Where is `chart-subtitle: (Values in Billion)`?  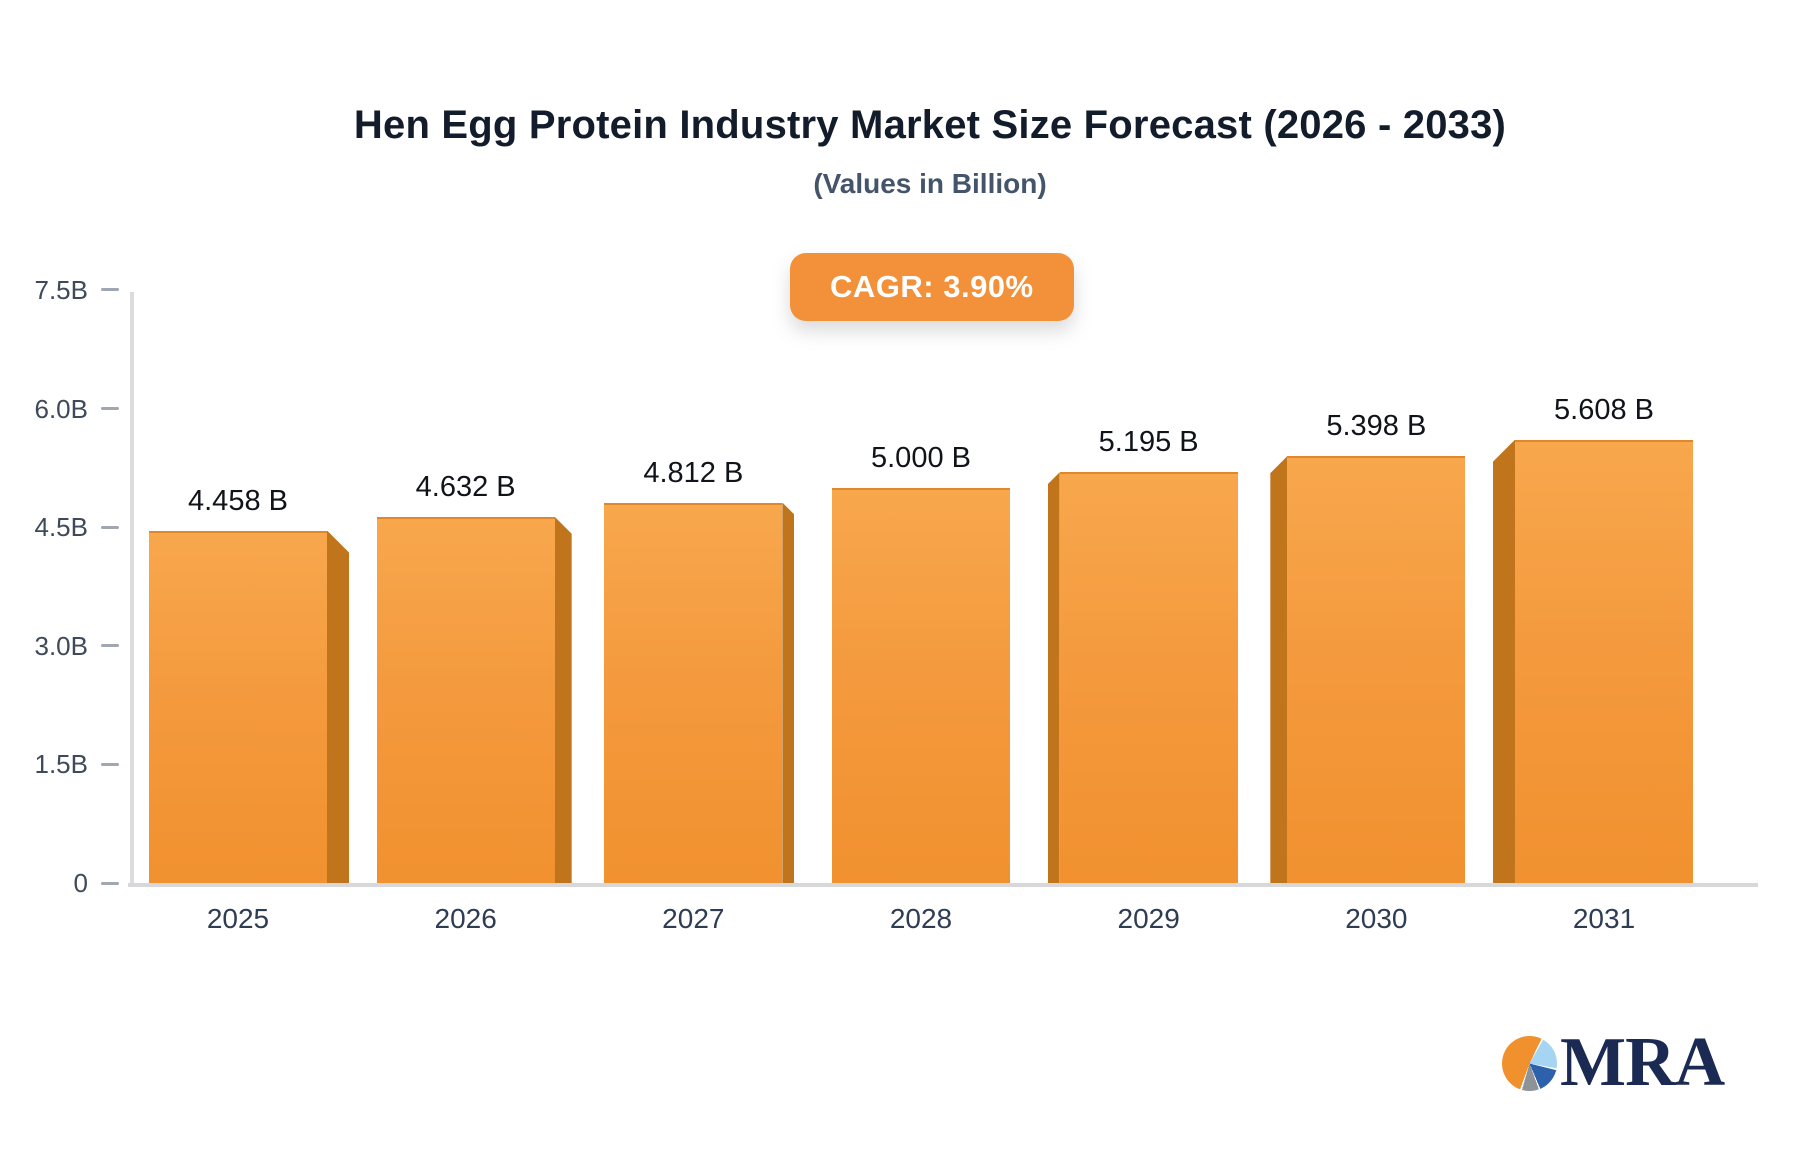
chart-subtitle: (Values in Billion) is located at coordinates (930, 183).